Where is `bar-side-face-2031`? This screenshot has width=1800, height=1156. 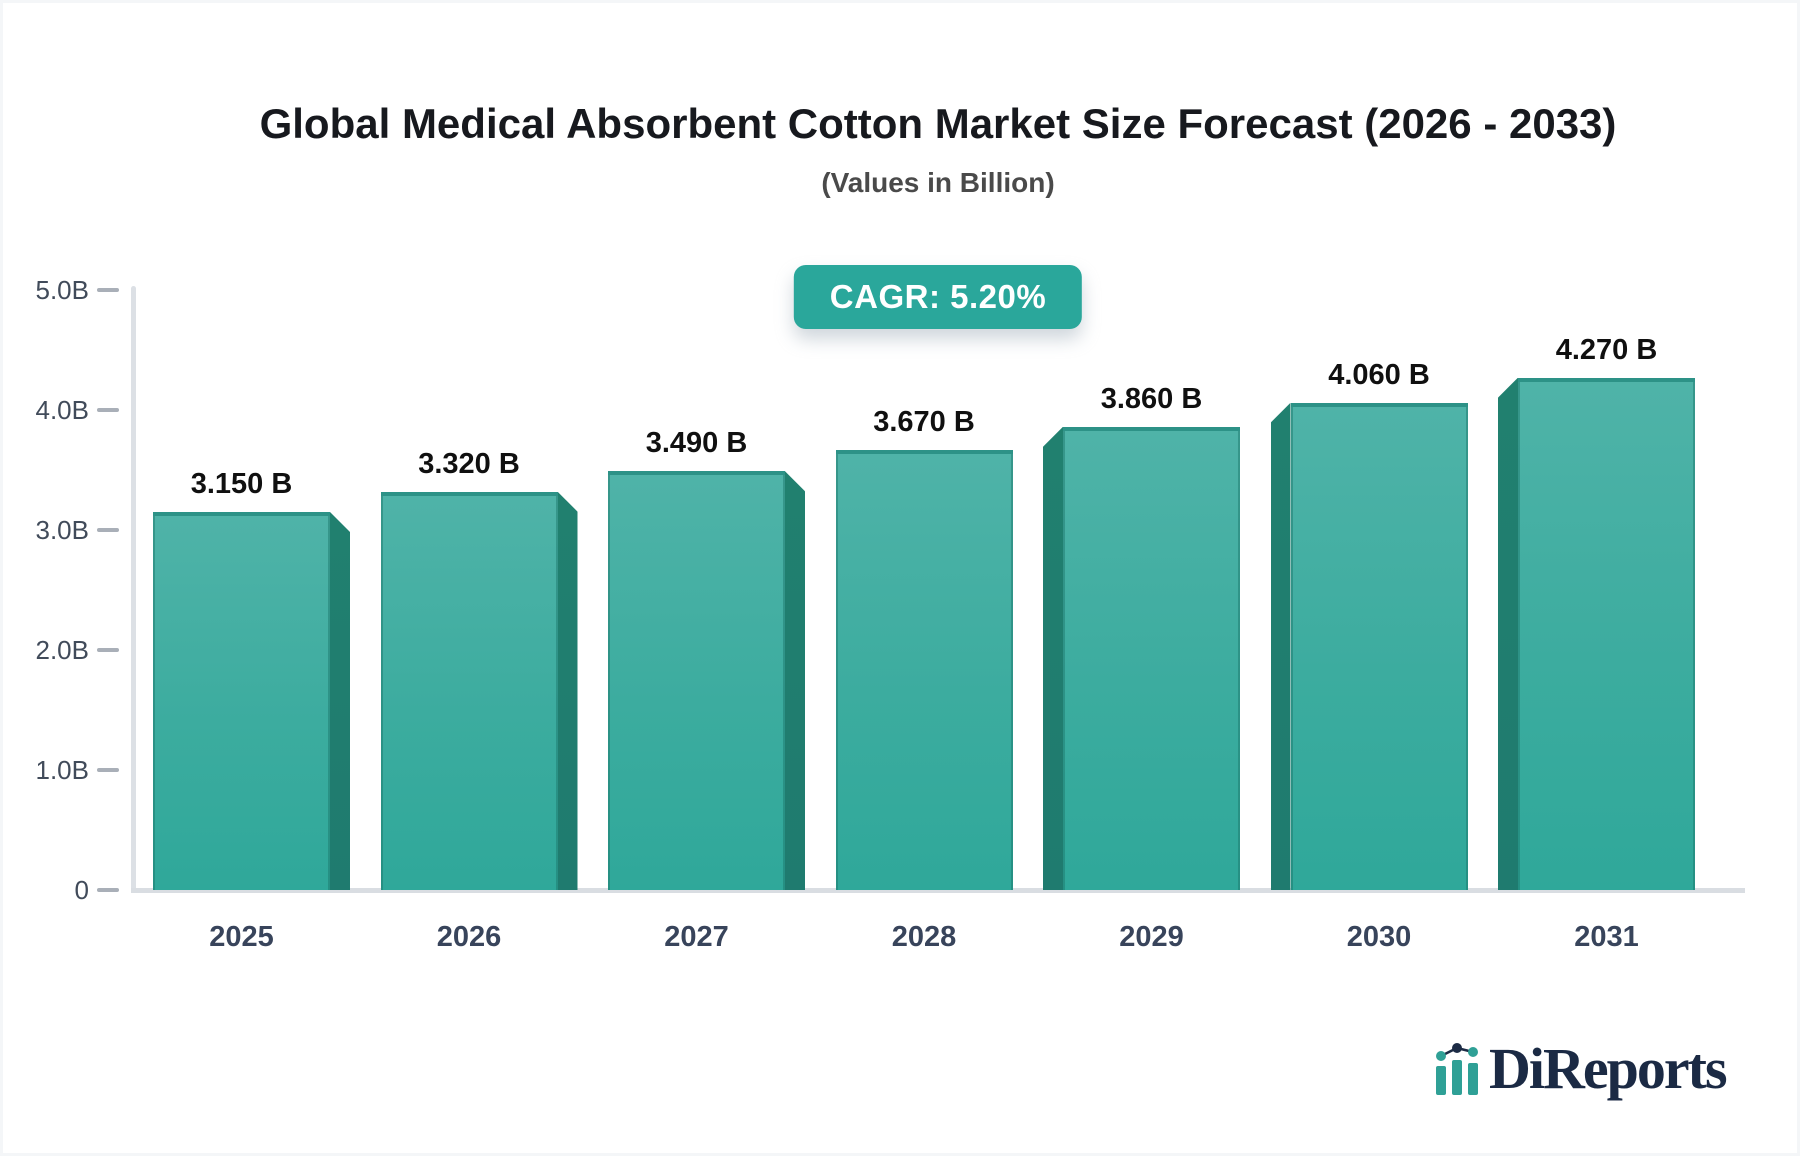 bar-side-face-2031 is located at coordinates (1508, 633).